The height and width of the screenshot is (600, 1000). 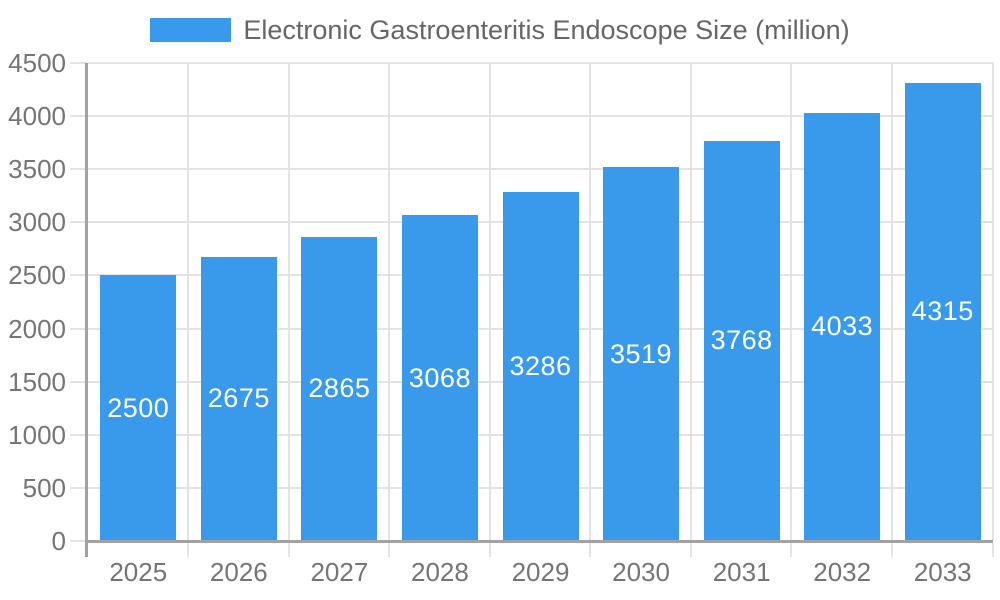 I want to click on bar-value-label: 2675, so click(x=238, y=398).